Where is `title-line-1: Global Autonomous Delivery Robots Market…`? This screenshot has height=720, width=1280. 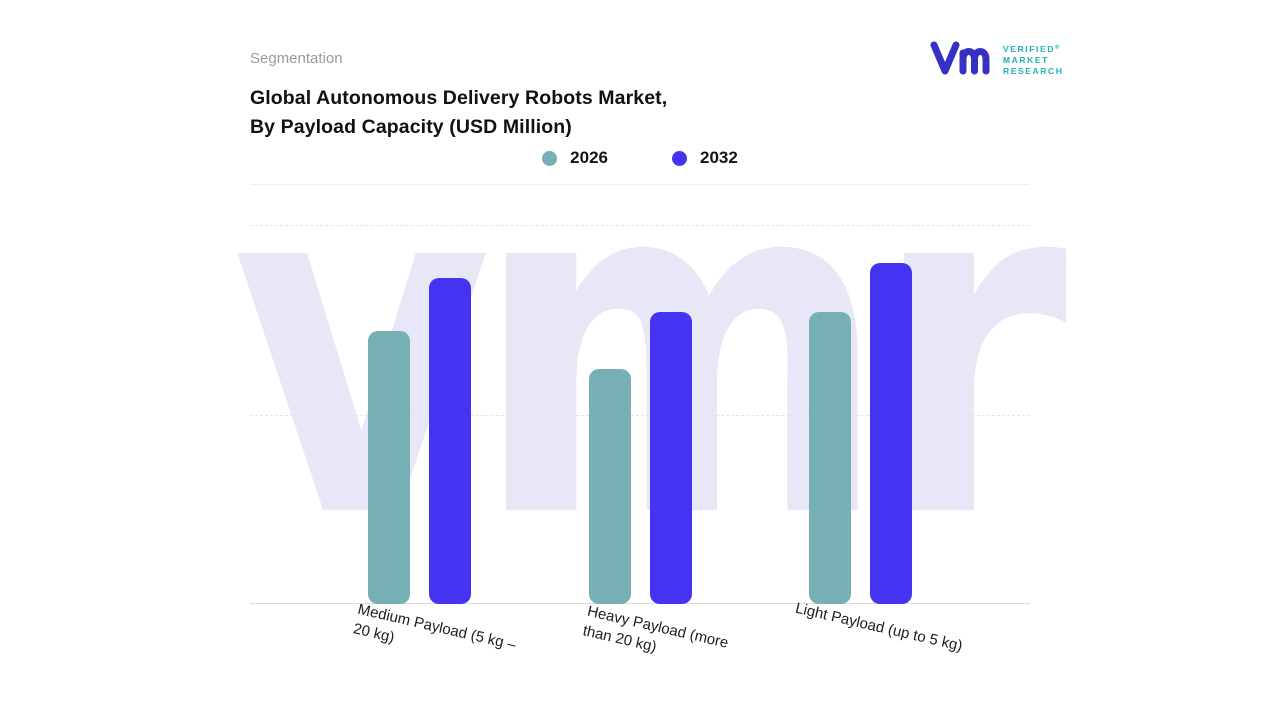 title-line-1: Global Autonomous Delivery Robots Market… is located at coordinates (459, 98).